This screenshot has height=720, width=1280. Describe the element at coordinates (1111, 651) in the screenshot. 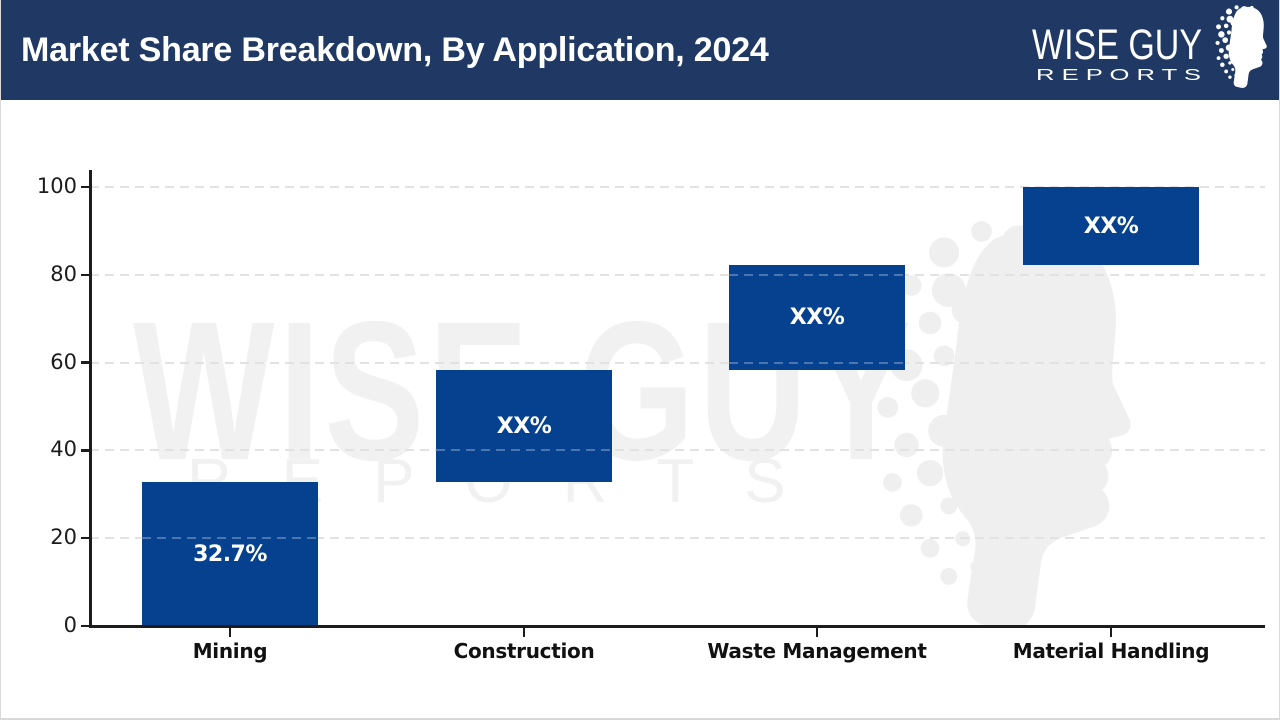

I see `x-category-label: Material Handling` at that location.